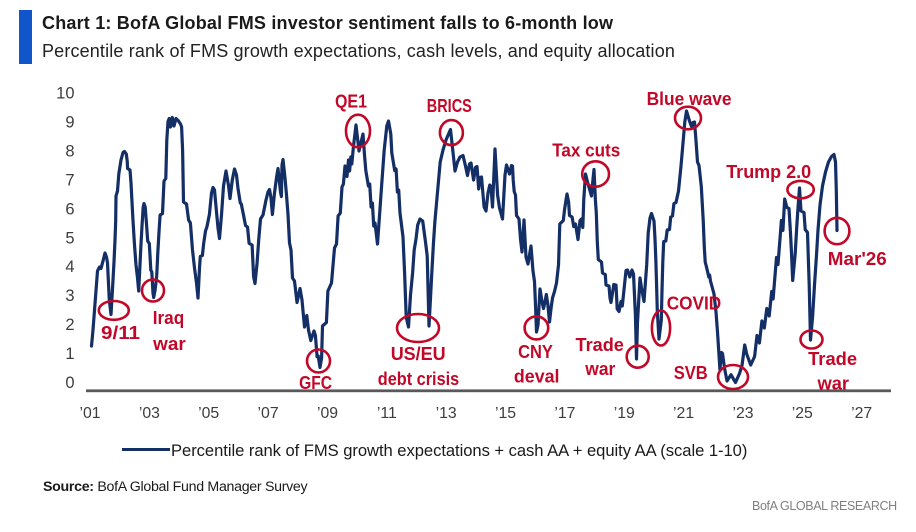 The width and height of the screenshot is (916, 532). I want to click on svg-text: ’05, so click(208, 413).